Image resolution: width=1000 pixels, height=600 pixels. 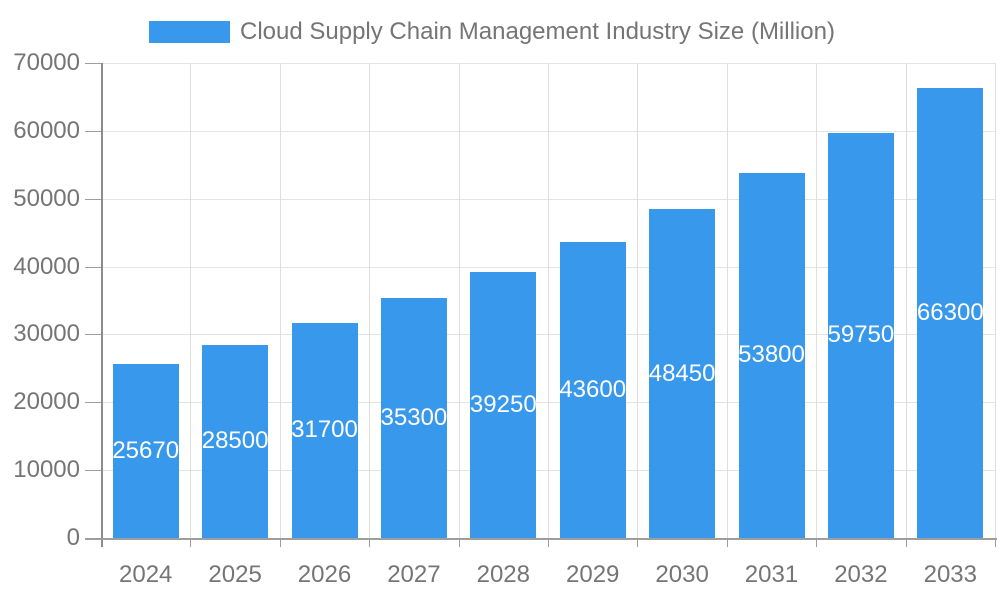 I want to click on x-axis-label: 2030, so click(x=682, y=574).